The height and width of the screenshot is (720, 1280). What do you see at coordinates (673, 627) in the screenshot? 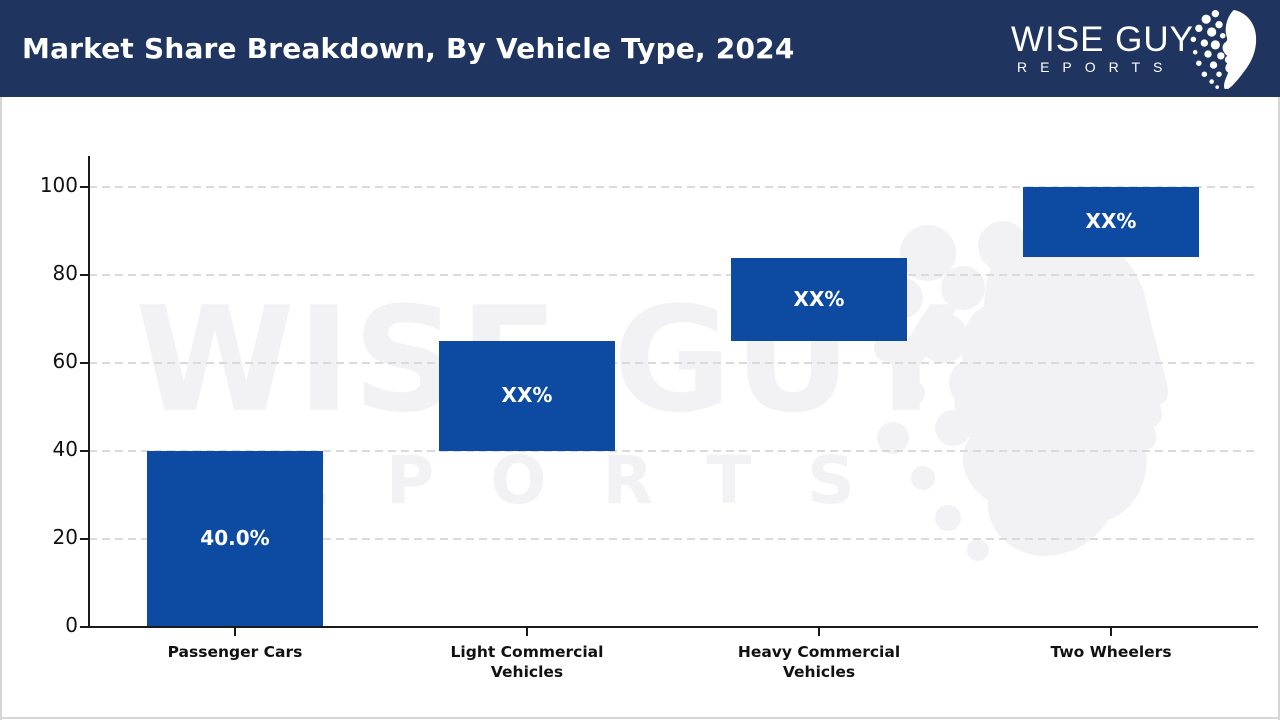
I see `x-axis-line` at bounding box center [673, 627].